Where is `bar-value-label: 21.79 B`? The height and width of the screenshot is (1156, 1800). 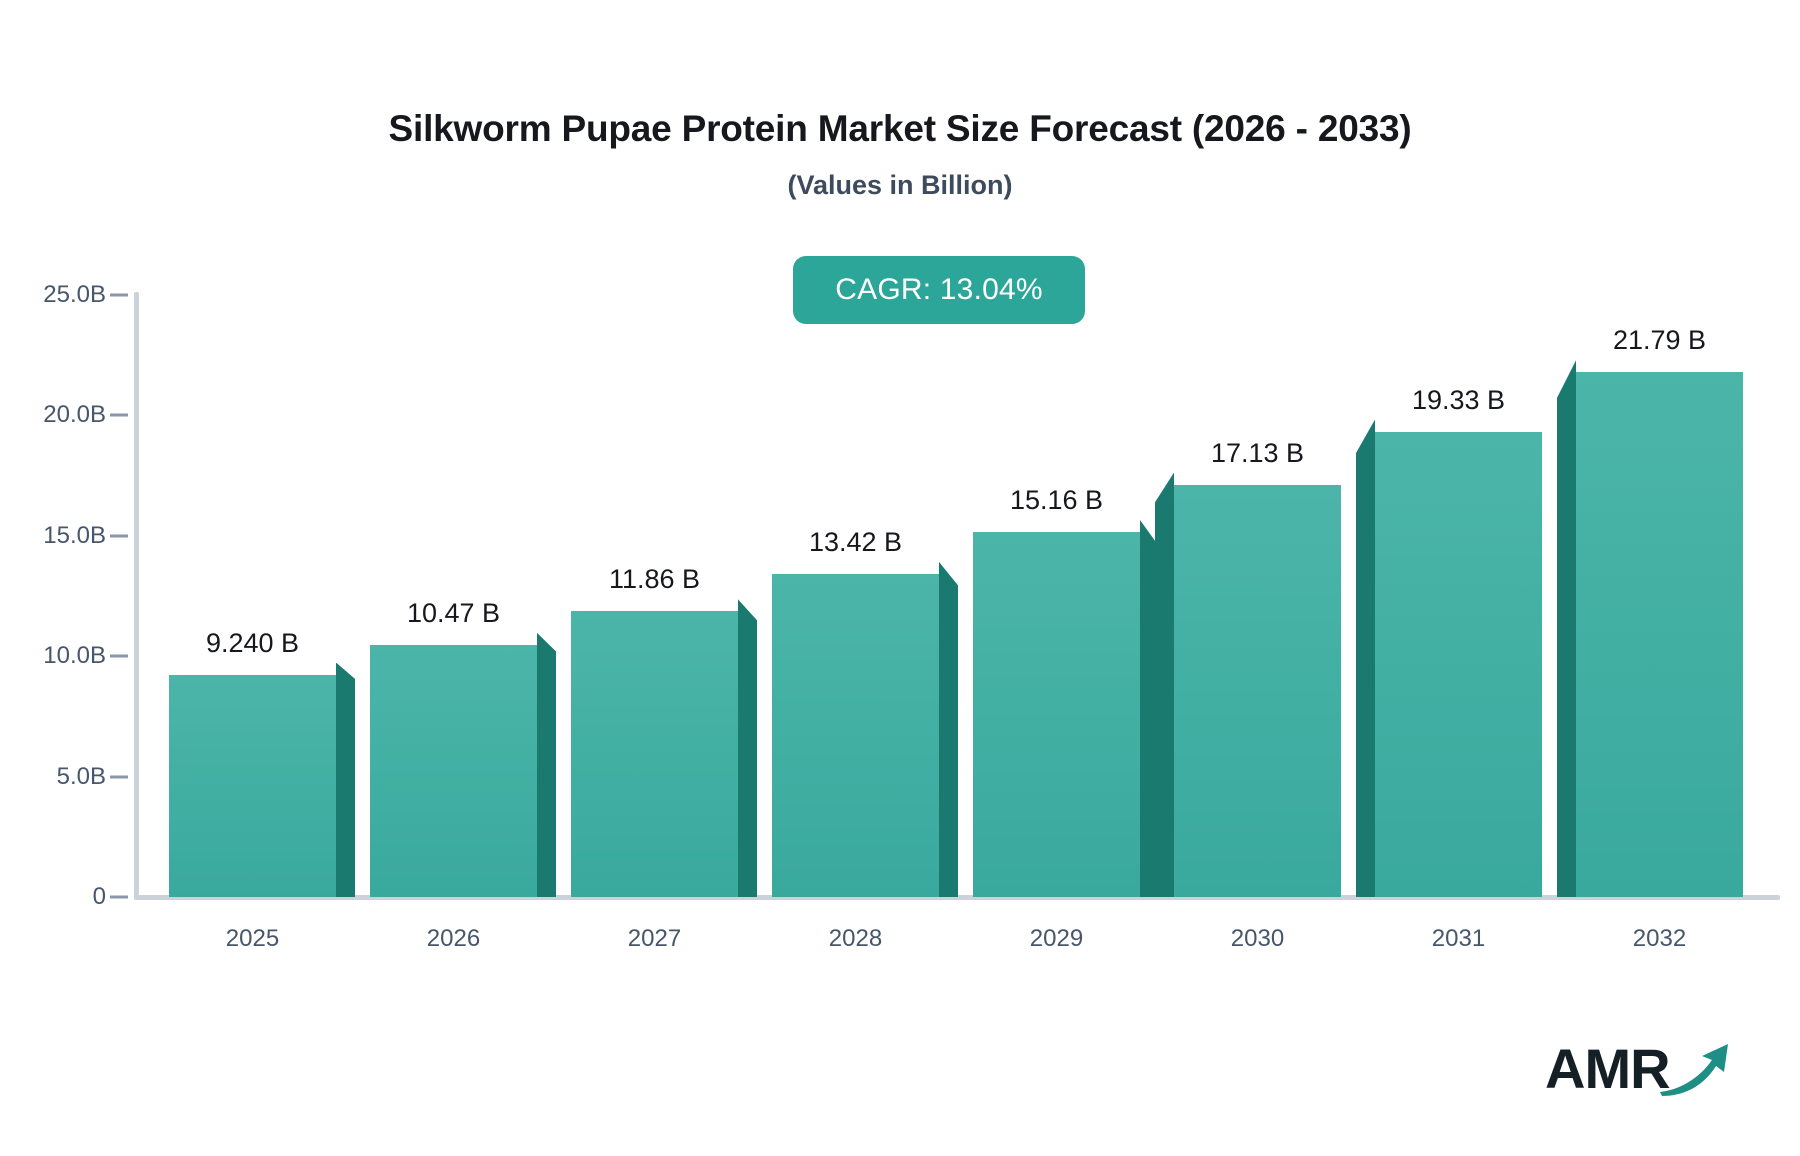
bar-value-label: 21.79 B is located at coordinates (1659, 340).